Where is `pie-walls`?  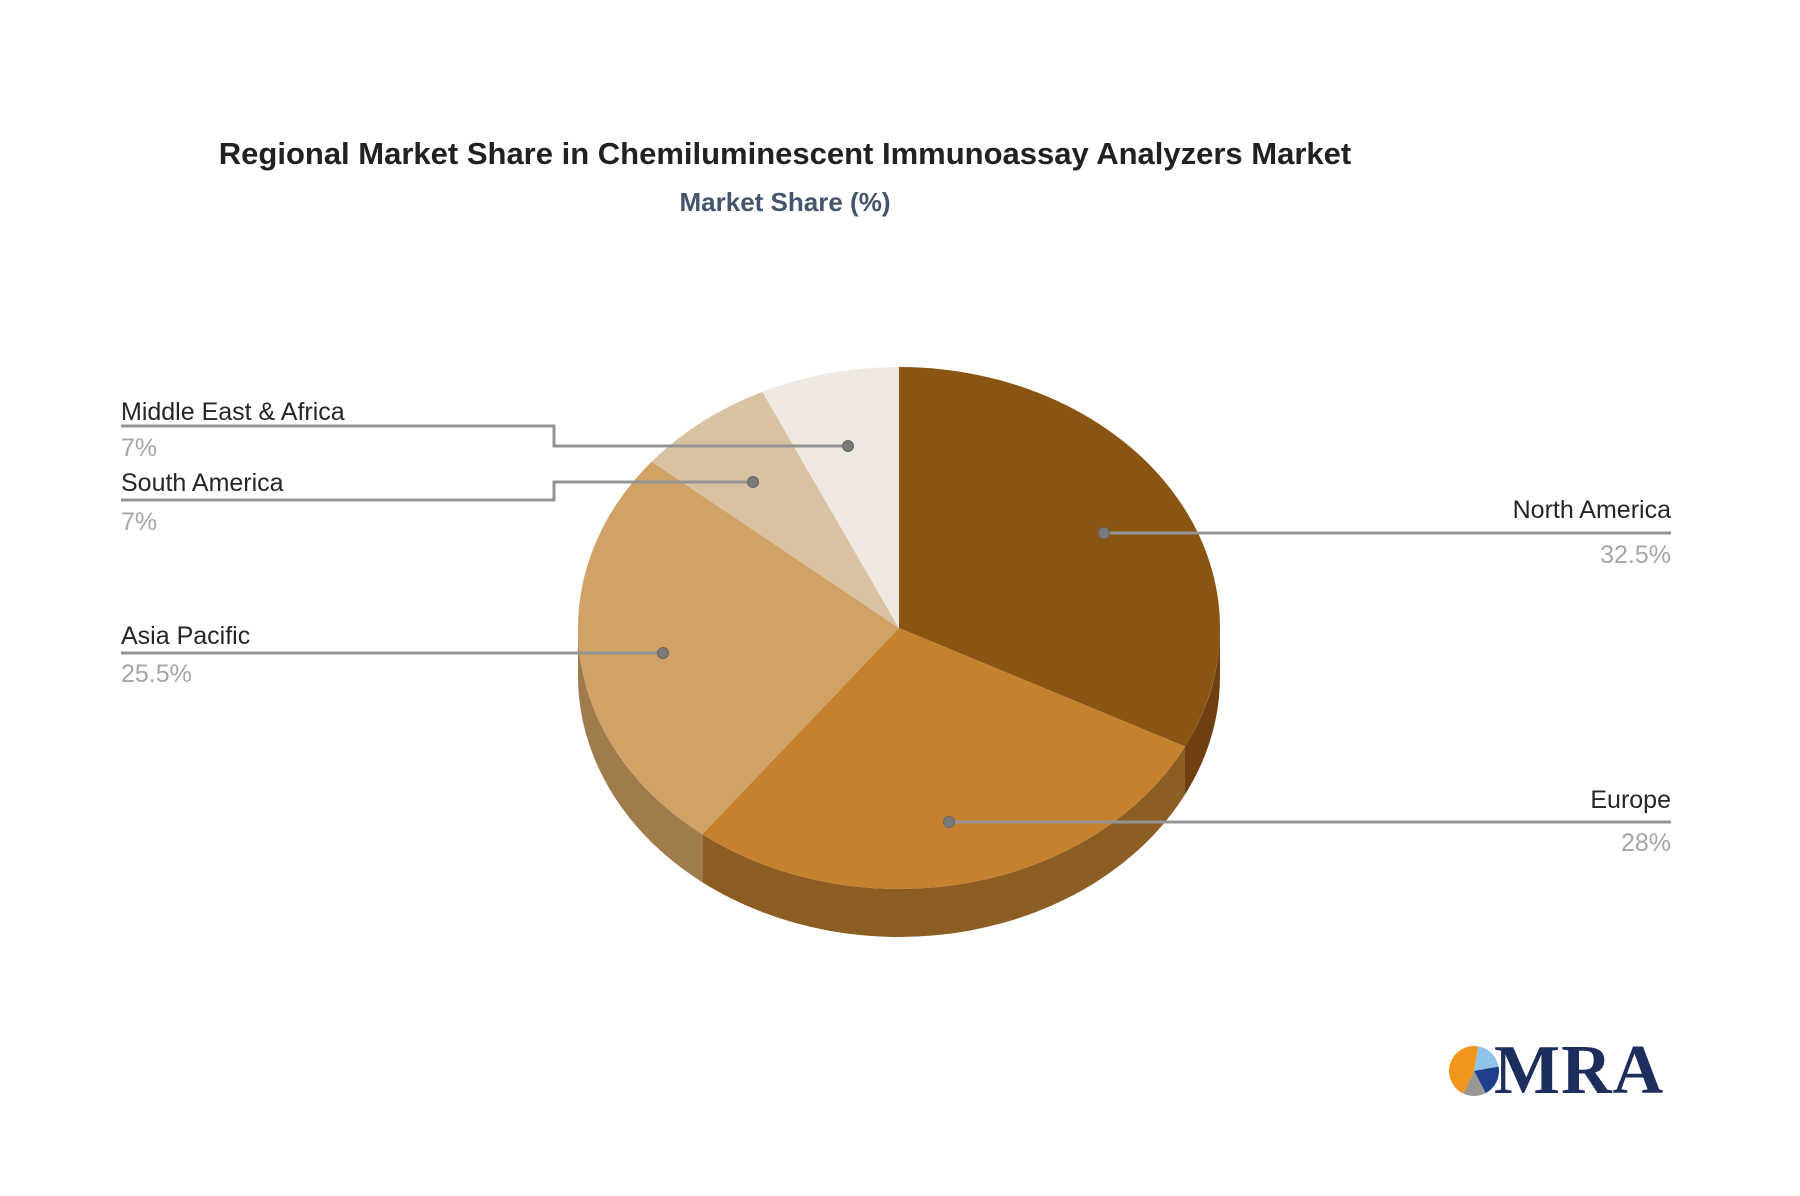
pie-walls is located at coordinates (899, 782).